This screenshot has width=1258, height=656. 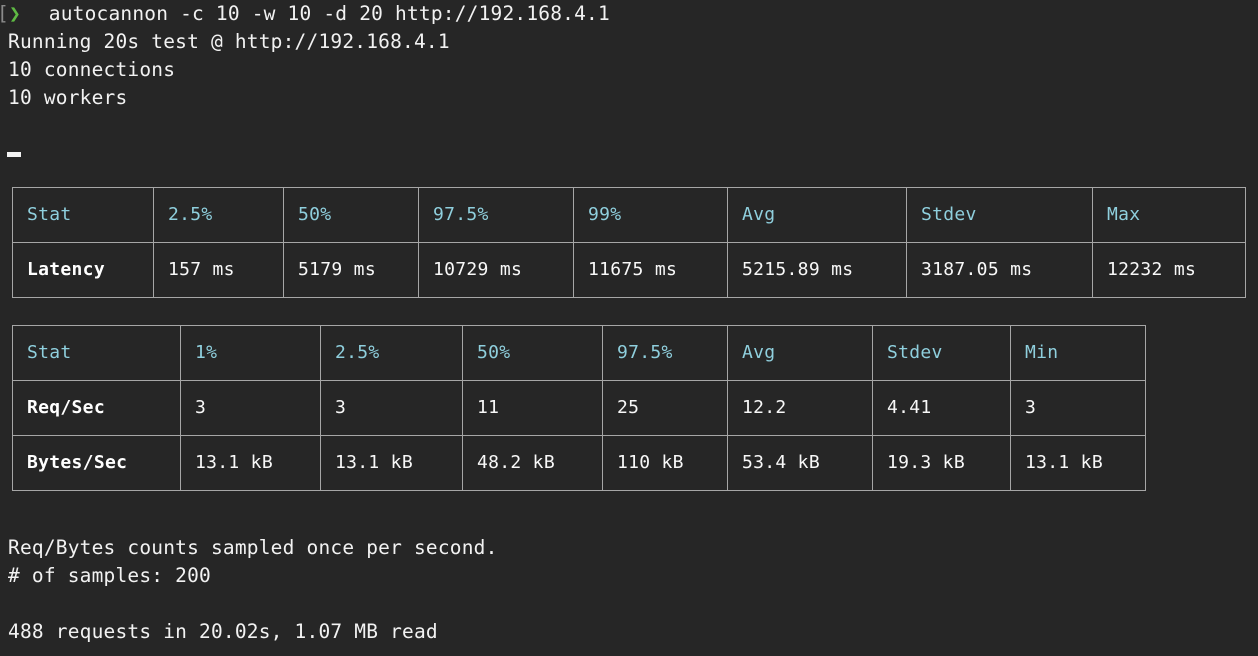 What do you see at coordinates (999, 215) in the screenshot?
I see `latency-header-stdev: Stdev` at bounding box center [999, 215].